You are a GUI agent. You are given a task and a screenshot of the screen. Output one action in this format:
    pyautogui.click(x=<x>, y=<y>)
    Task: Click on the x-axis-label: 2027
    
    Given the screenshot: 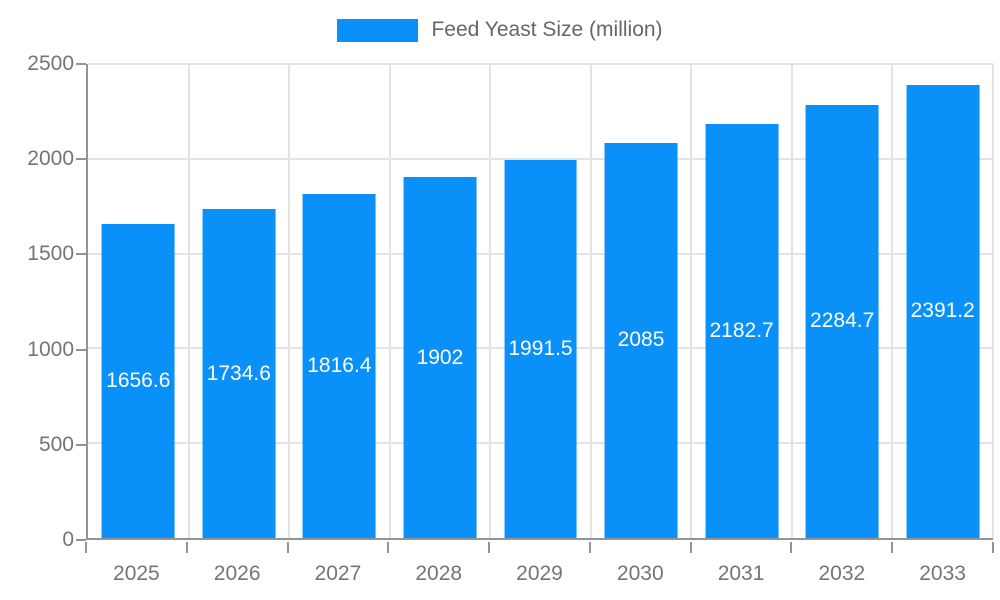 What is the action you would take?
    pyautogui.click(x=338, y=573)
    